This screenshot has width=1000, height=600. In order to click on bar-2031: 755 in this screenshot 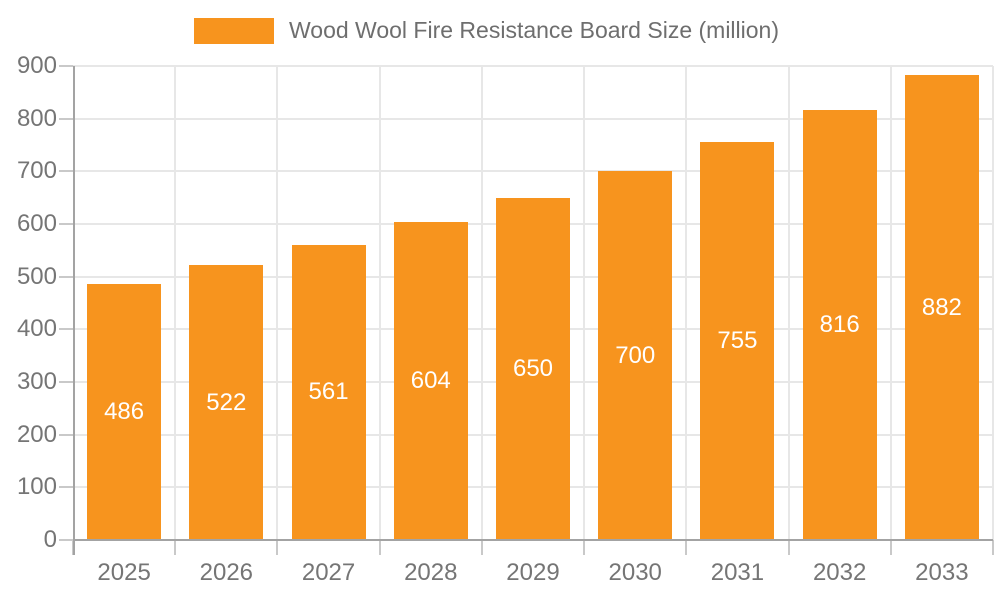, I will do `click(737, 341)`.